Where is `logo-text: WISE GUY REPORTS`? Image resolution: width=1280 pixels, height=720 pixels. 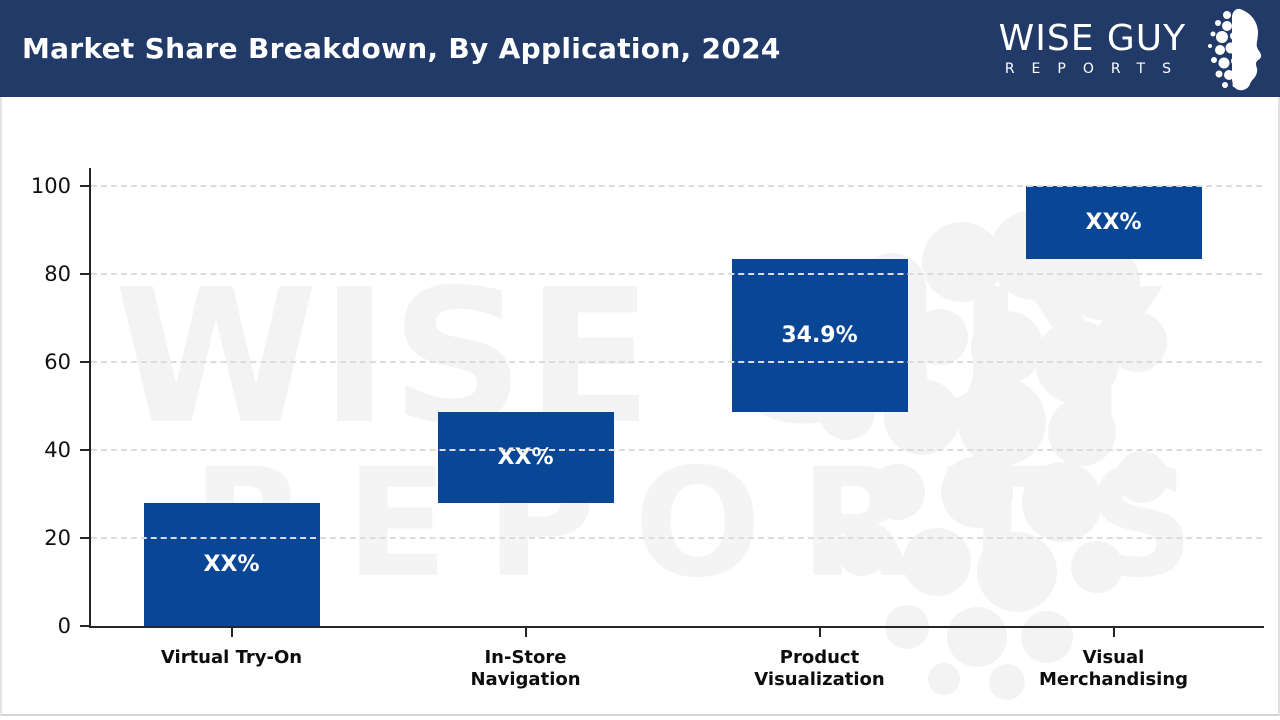 logo-text: WISE GUY REPORTS is located at coordinates (1092, 47).